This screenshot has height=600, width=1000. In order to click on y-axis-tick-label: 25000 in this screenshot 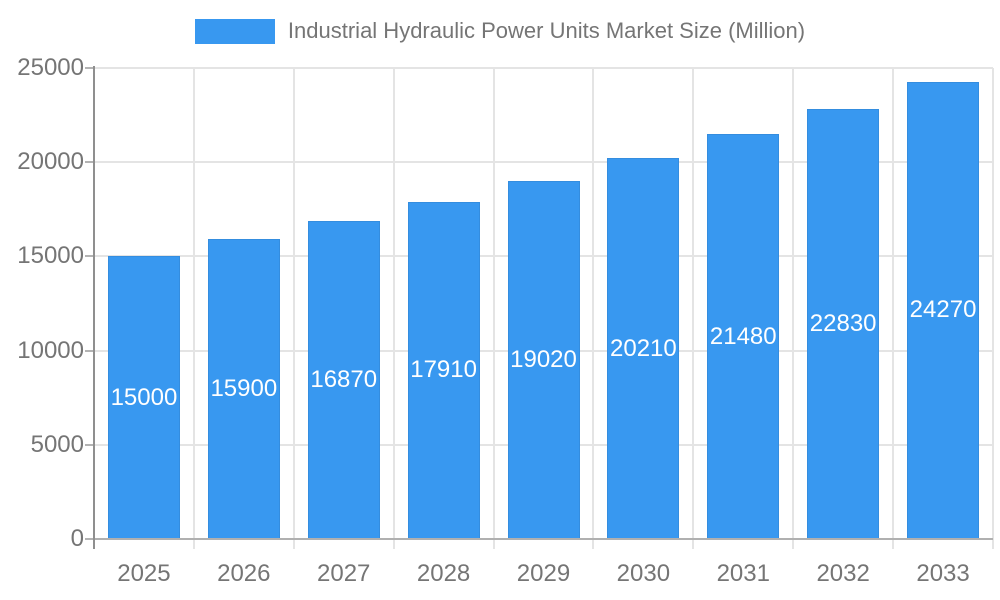, I will do `click(50, 67)`.